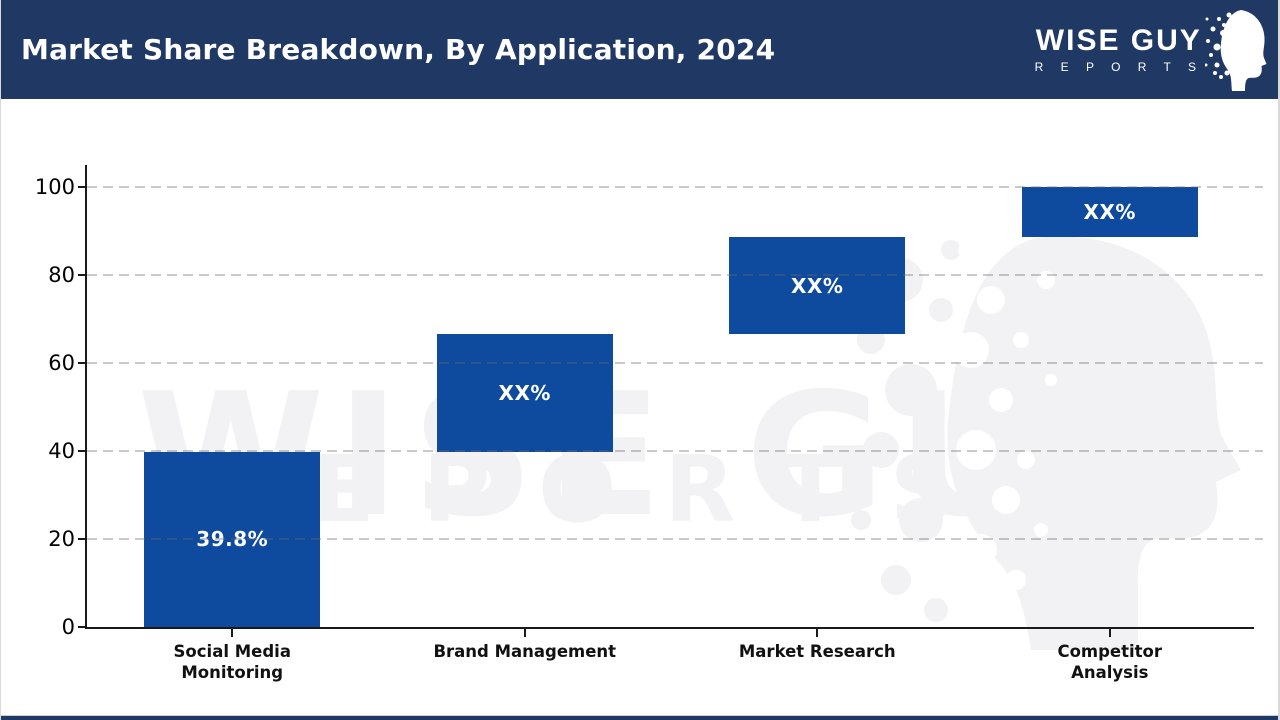 Image resolution: width=1280 pixels, height=720 pixels. I want to click on footer-divider, so click(639, 715).